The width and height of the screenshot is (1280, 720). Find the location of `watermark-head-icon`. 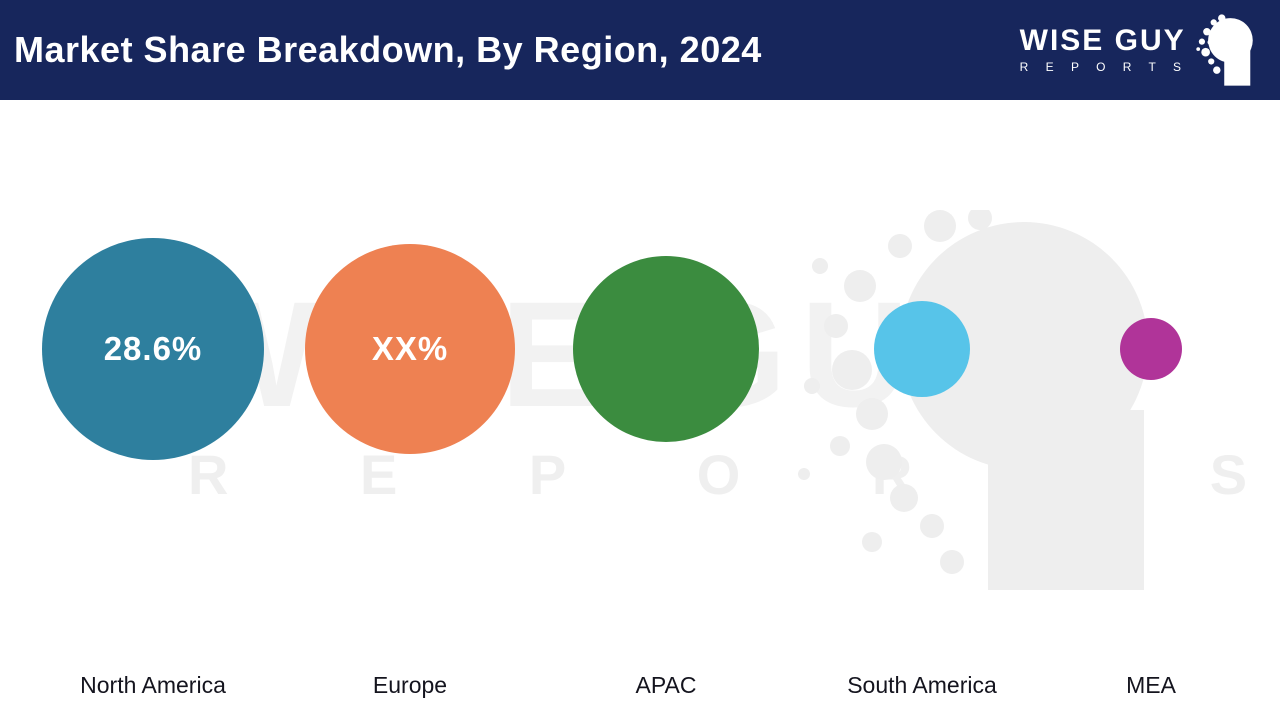

watermark-head-icon is located at coordinates (973, 400).